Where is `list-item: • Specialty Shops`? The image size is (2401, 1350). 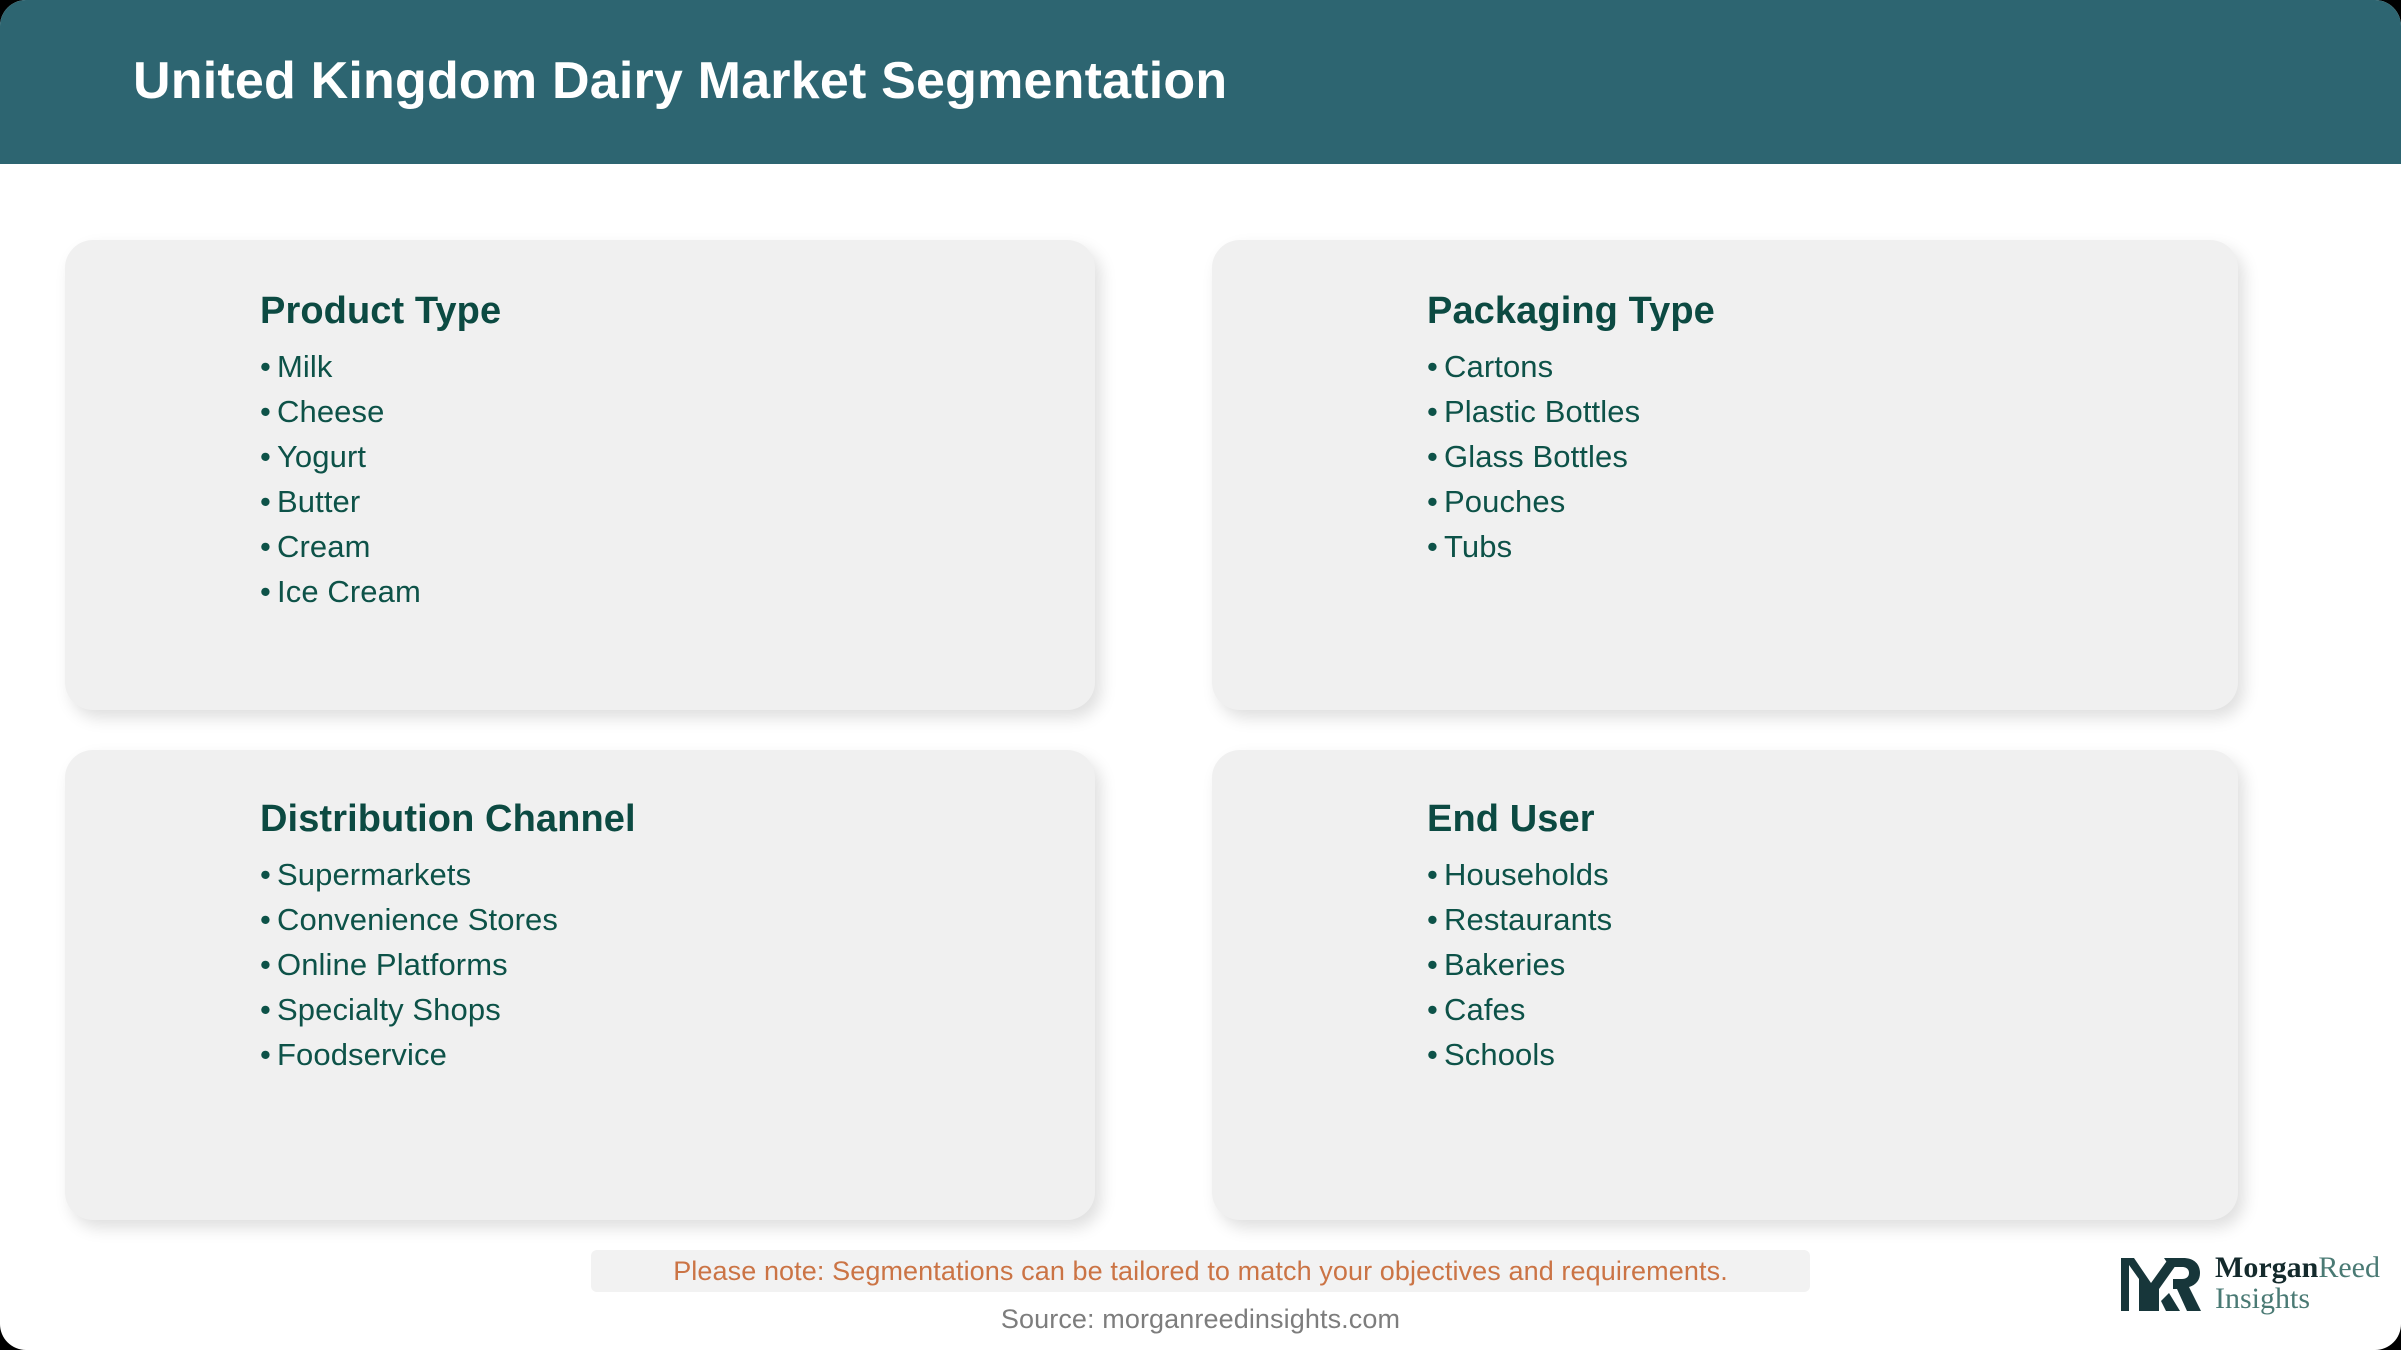 list-item: • Specialty Shops is located at coordinates (662, 1009).